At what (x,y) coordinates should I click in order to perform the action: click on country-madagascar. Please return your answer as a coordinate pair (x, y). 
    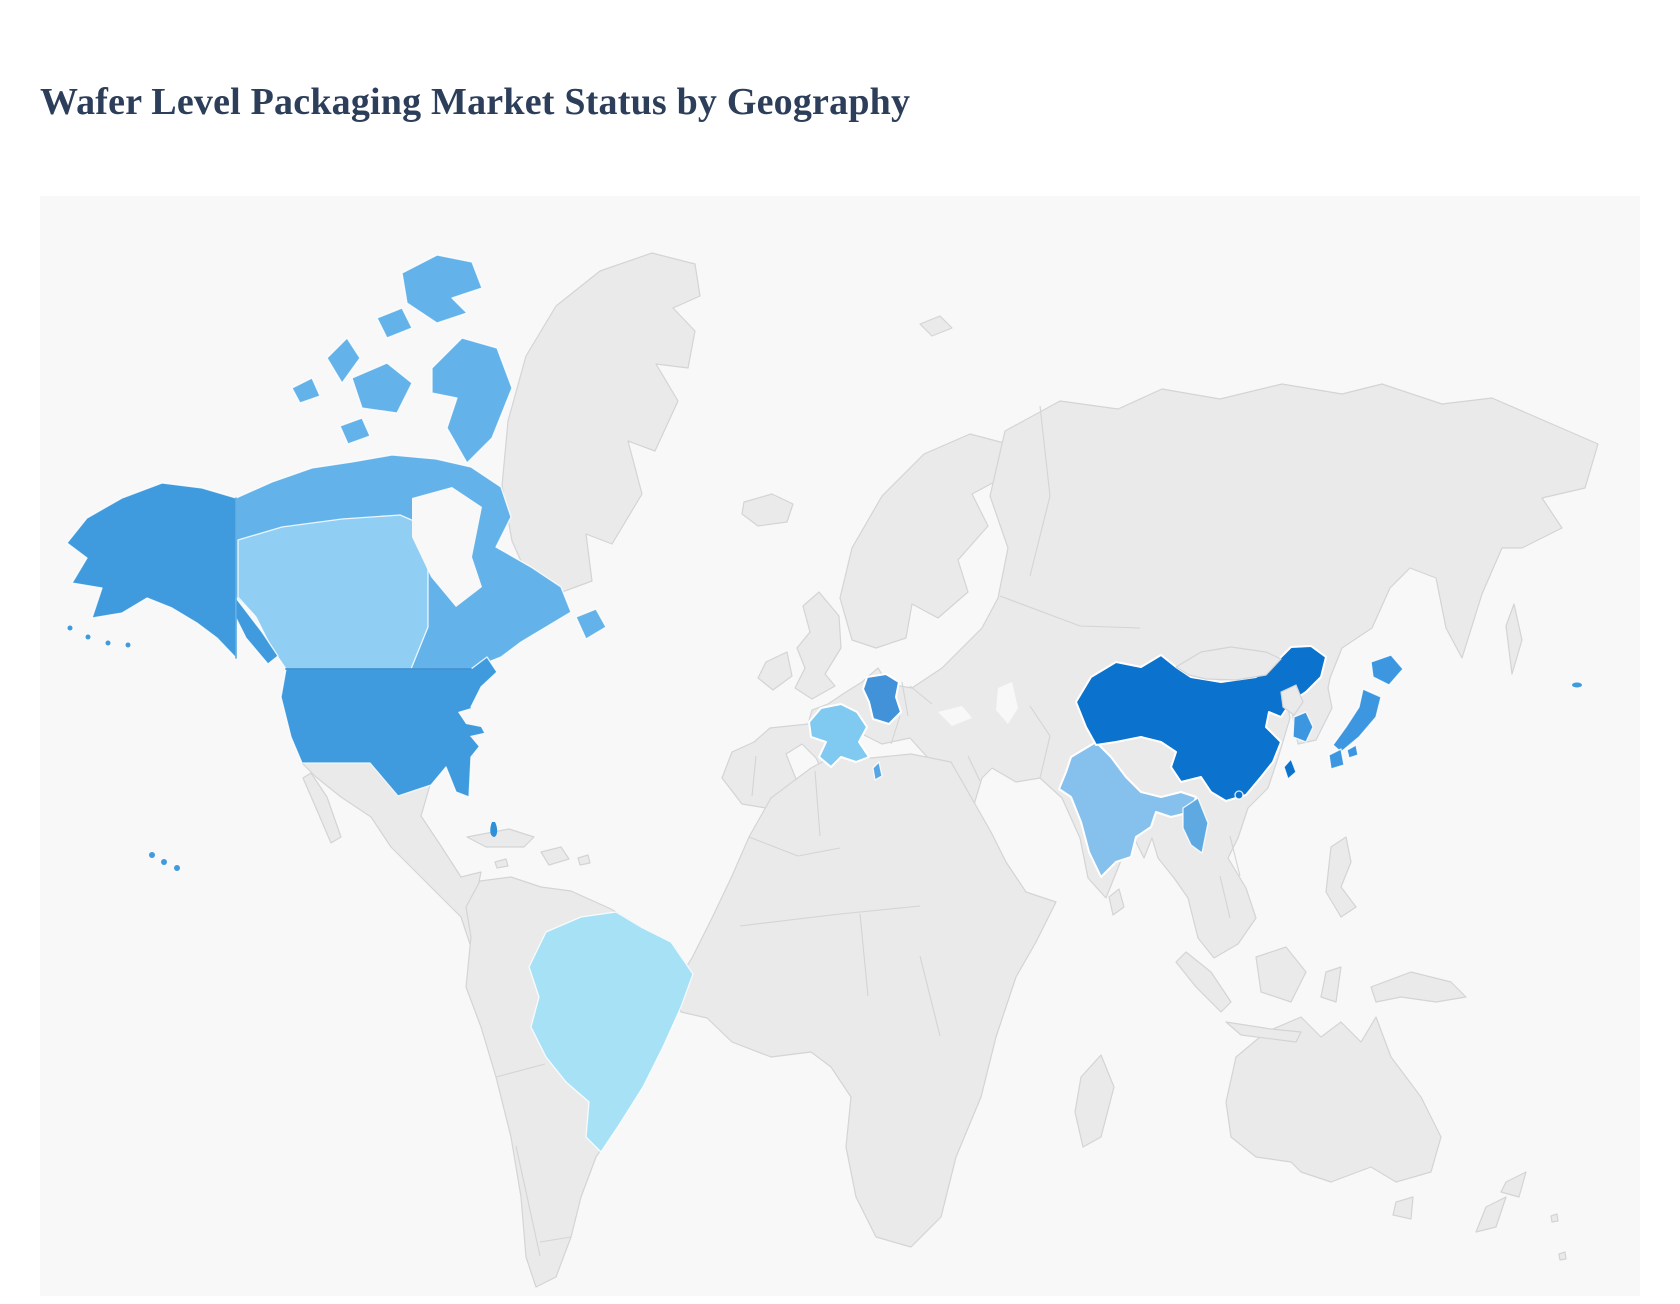
    Looking at the image, I should click on (1094, 1101).